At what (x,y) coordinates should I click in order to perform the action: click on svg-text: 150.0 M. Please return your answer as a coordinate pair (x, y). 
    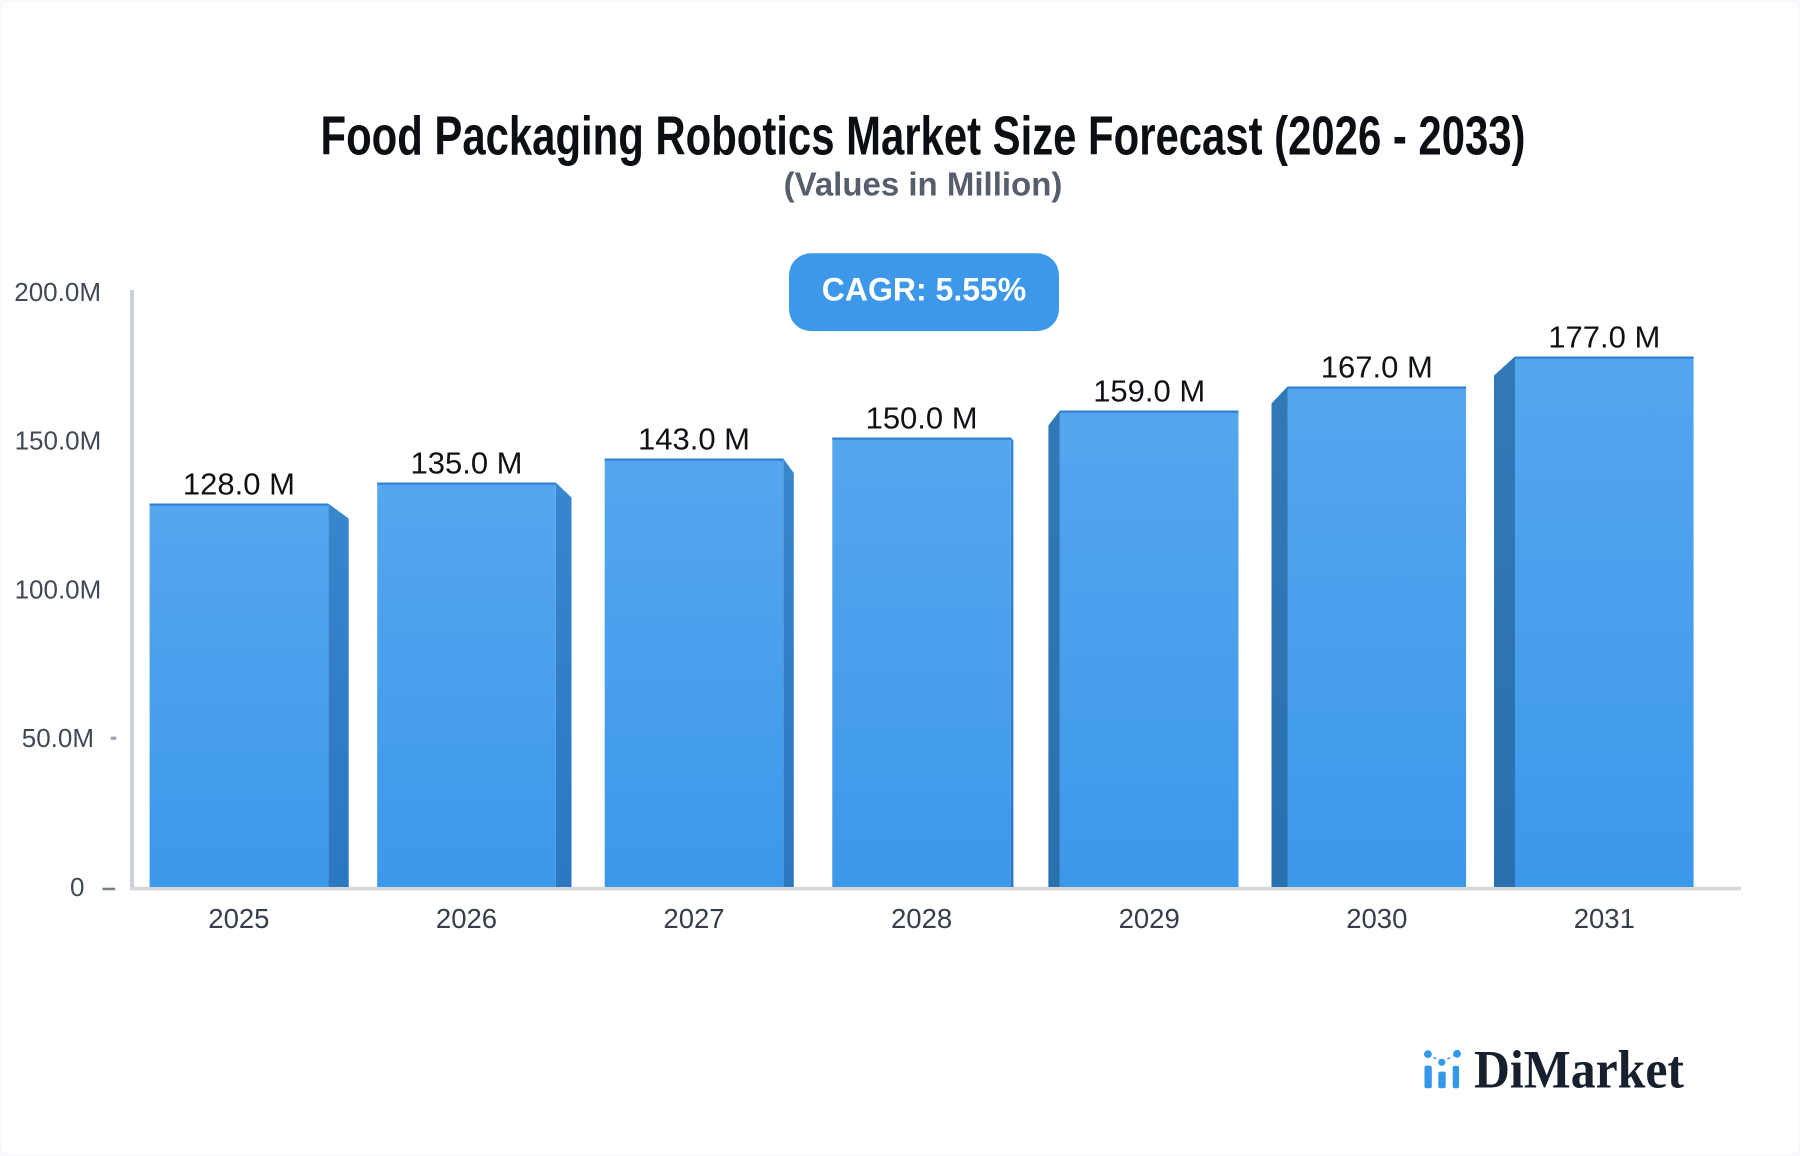
    Looking at the image, I should click on (922, 418).